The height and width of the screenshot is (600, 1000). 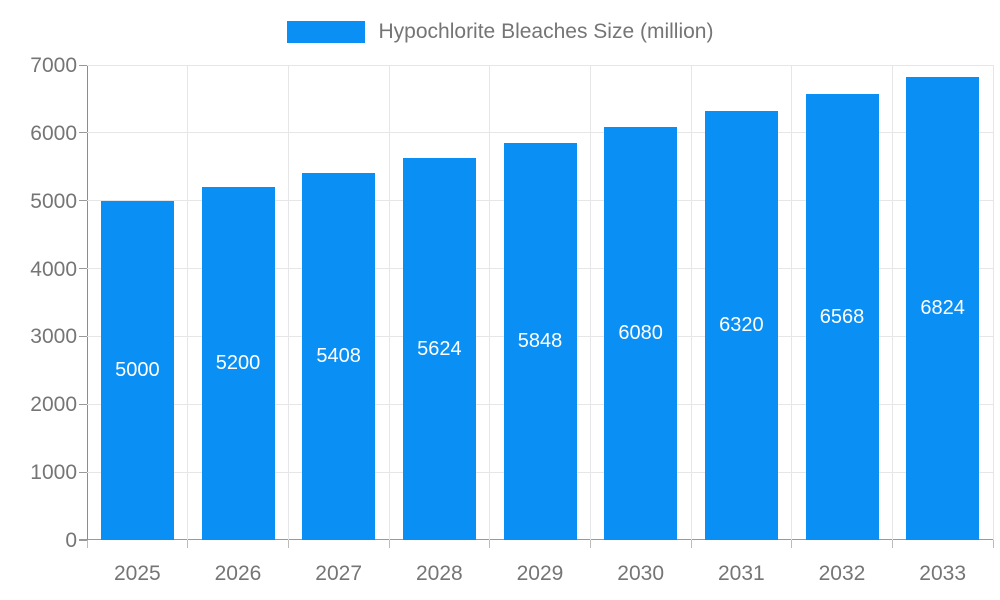 I want to click on bar: 6568, so click(x=842, y=317).